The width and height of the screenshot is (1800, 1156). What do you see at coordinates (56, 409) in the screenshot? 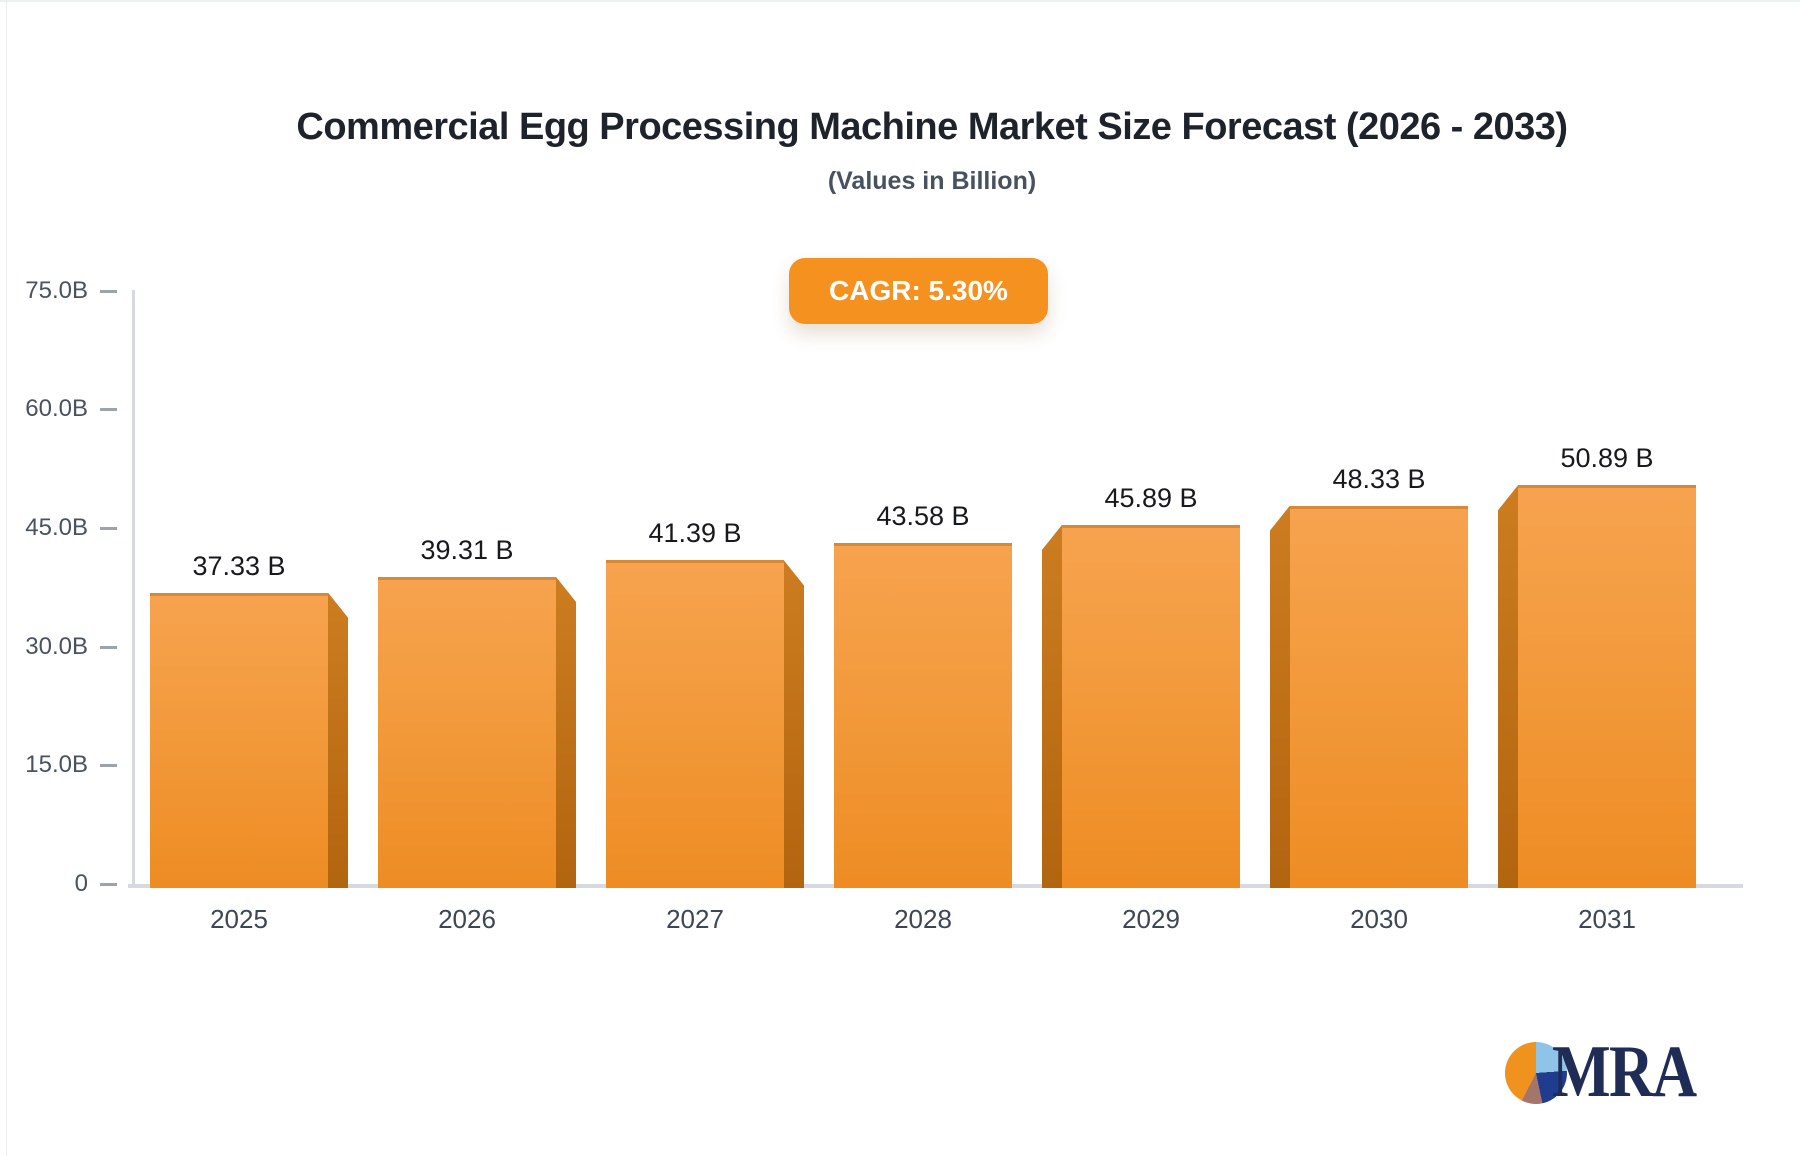
I see `y-tick-label: 60.0B` at bounding box center [56, 409].